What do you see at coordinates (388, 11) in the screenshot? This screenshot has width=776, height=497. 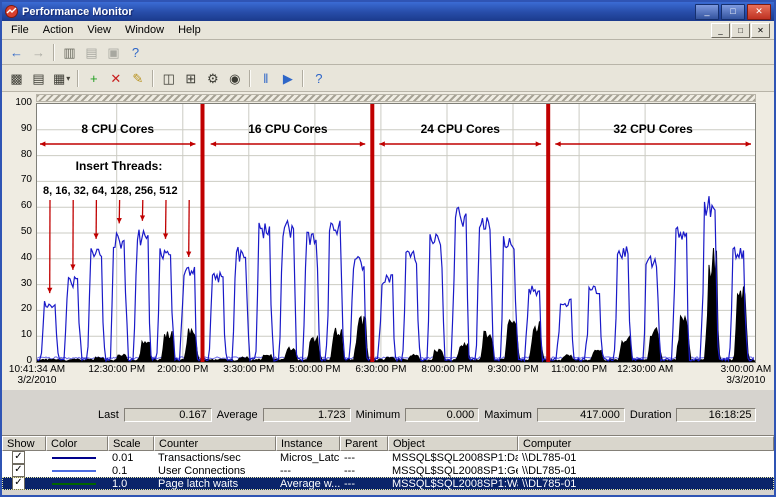 I see `titlebar: Performance Monitor _ □ ✕` at bounding box center [388, 11].